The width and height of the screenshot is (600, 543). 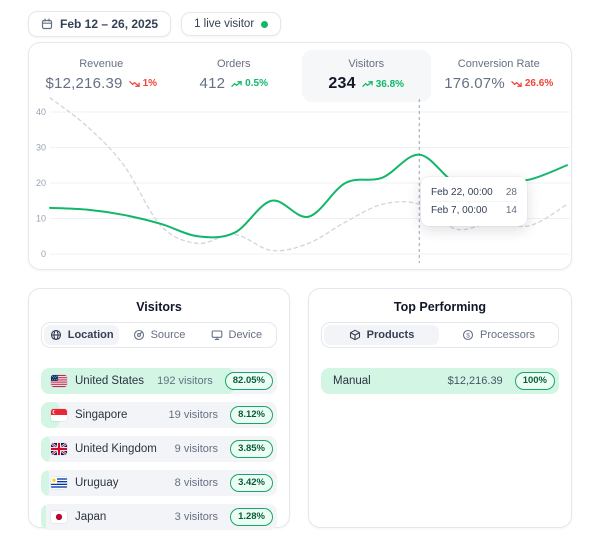 What do you see at coordinates (440, 307) in the screenshot?
I see `top-performing-title: Top Performing` at bounding box center [440, 307].